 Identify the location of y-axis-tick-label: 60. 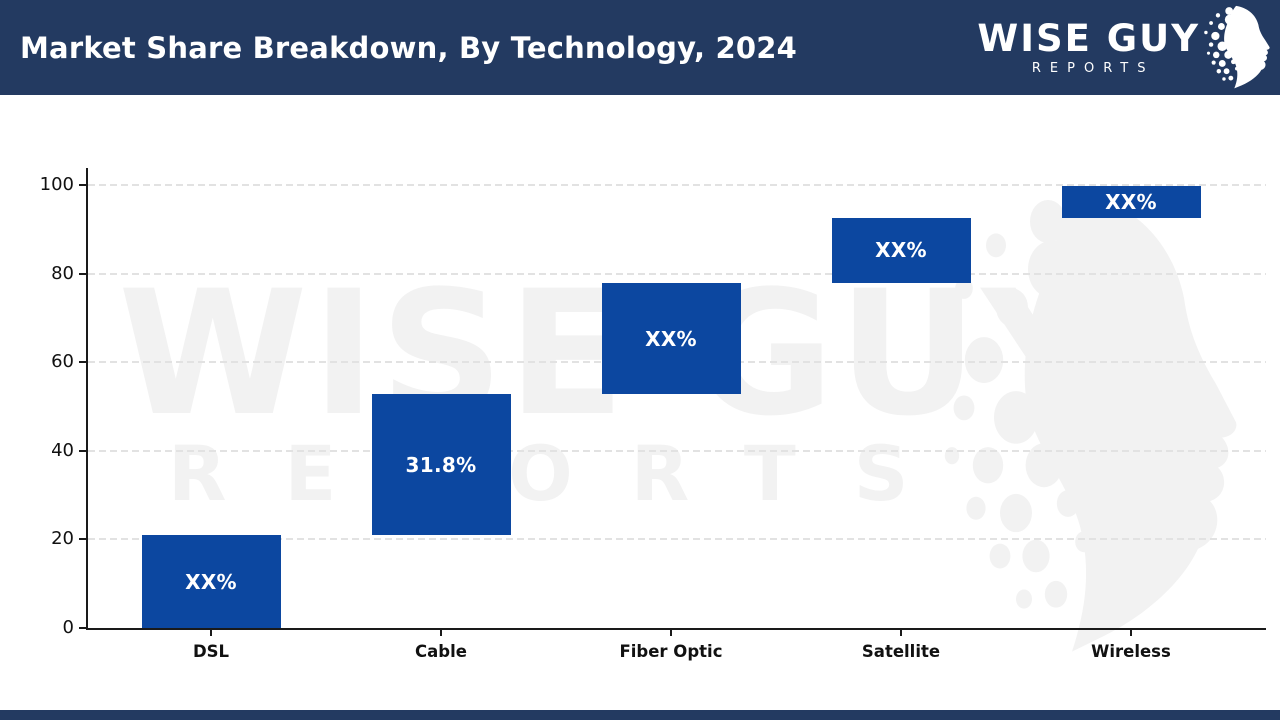
(62, 362).